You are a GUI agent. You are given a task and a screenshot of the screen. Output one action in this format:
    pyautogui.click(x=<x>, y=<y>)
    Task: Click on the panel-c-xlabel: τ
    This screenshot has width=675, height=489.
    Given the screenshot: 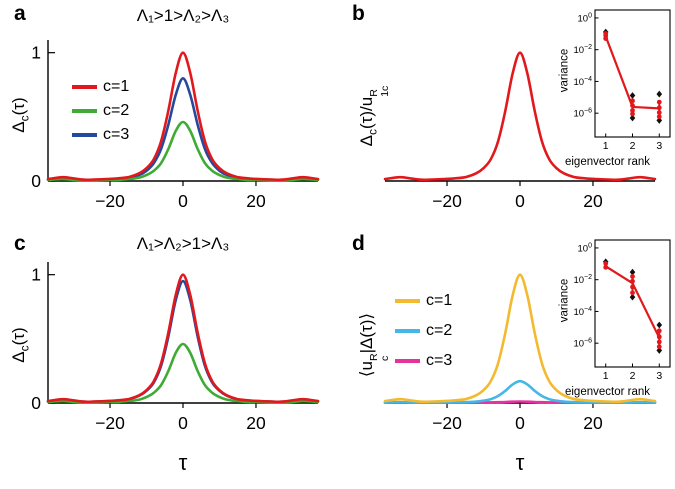 What is the action you would take?
    pyautogui.click(x=183, y=462)
    